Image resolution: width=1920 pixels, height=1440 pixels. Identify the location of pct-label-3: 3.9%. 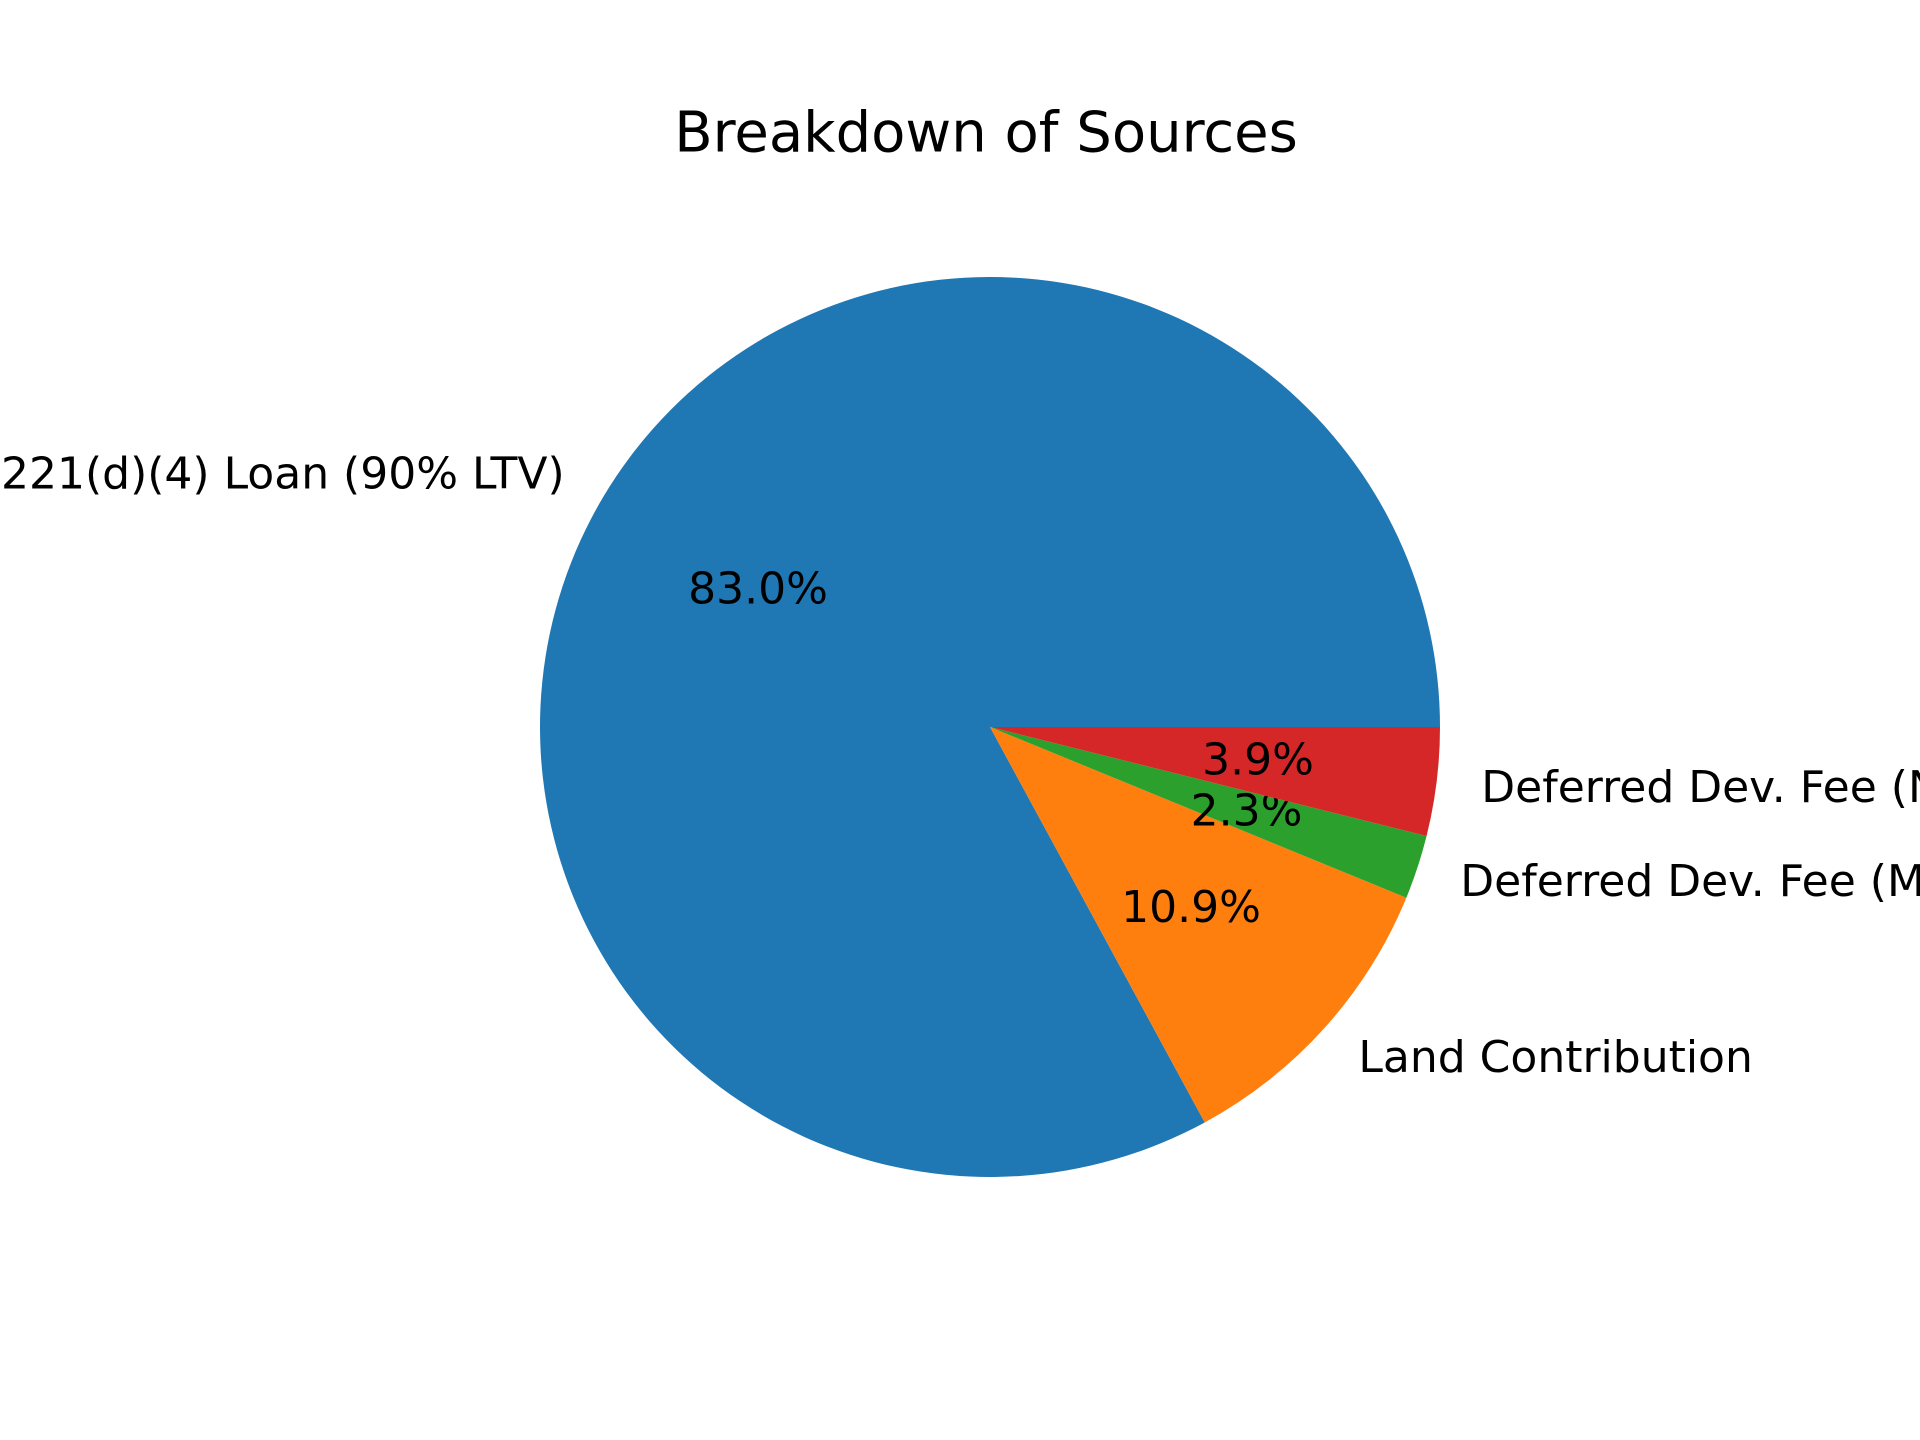
(1258, 760).